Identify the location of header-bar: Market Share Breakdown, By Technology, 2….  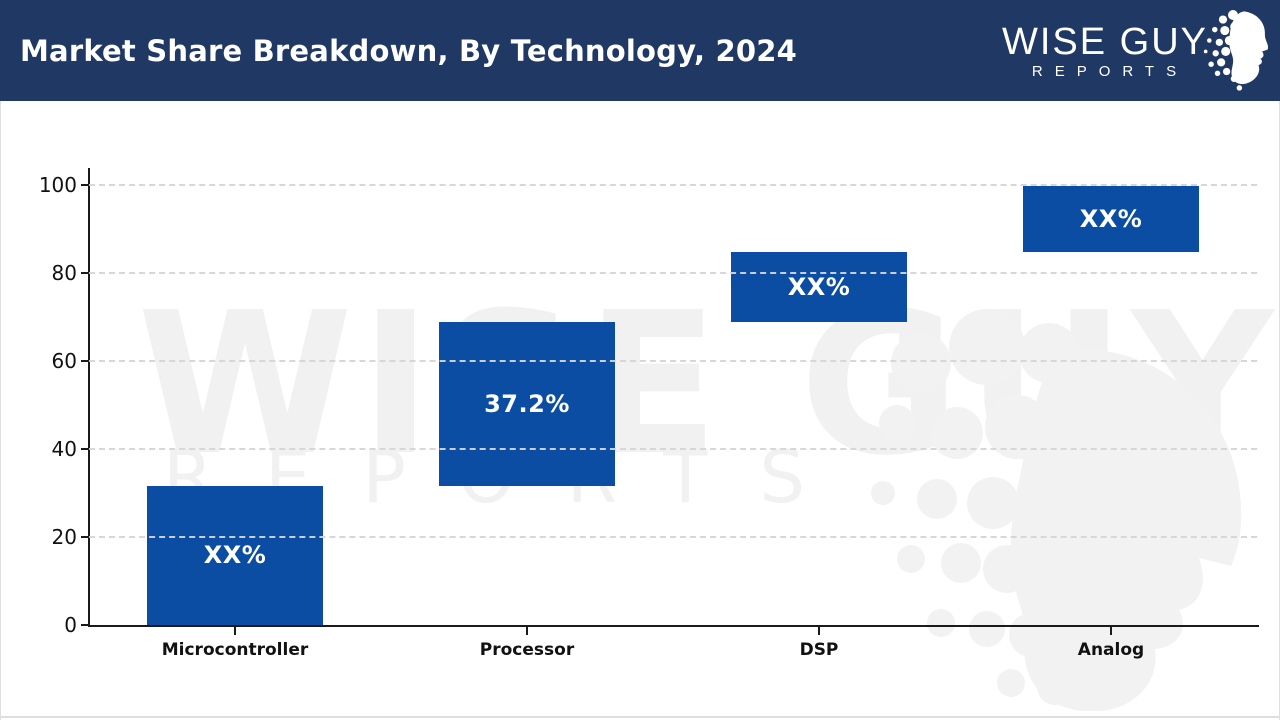
(640, 50).